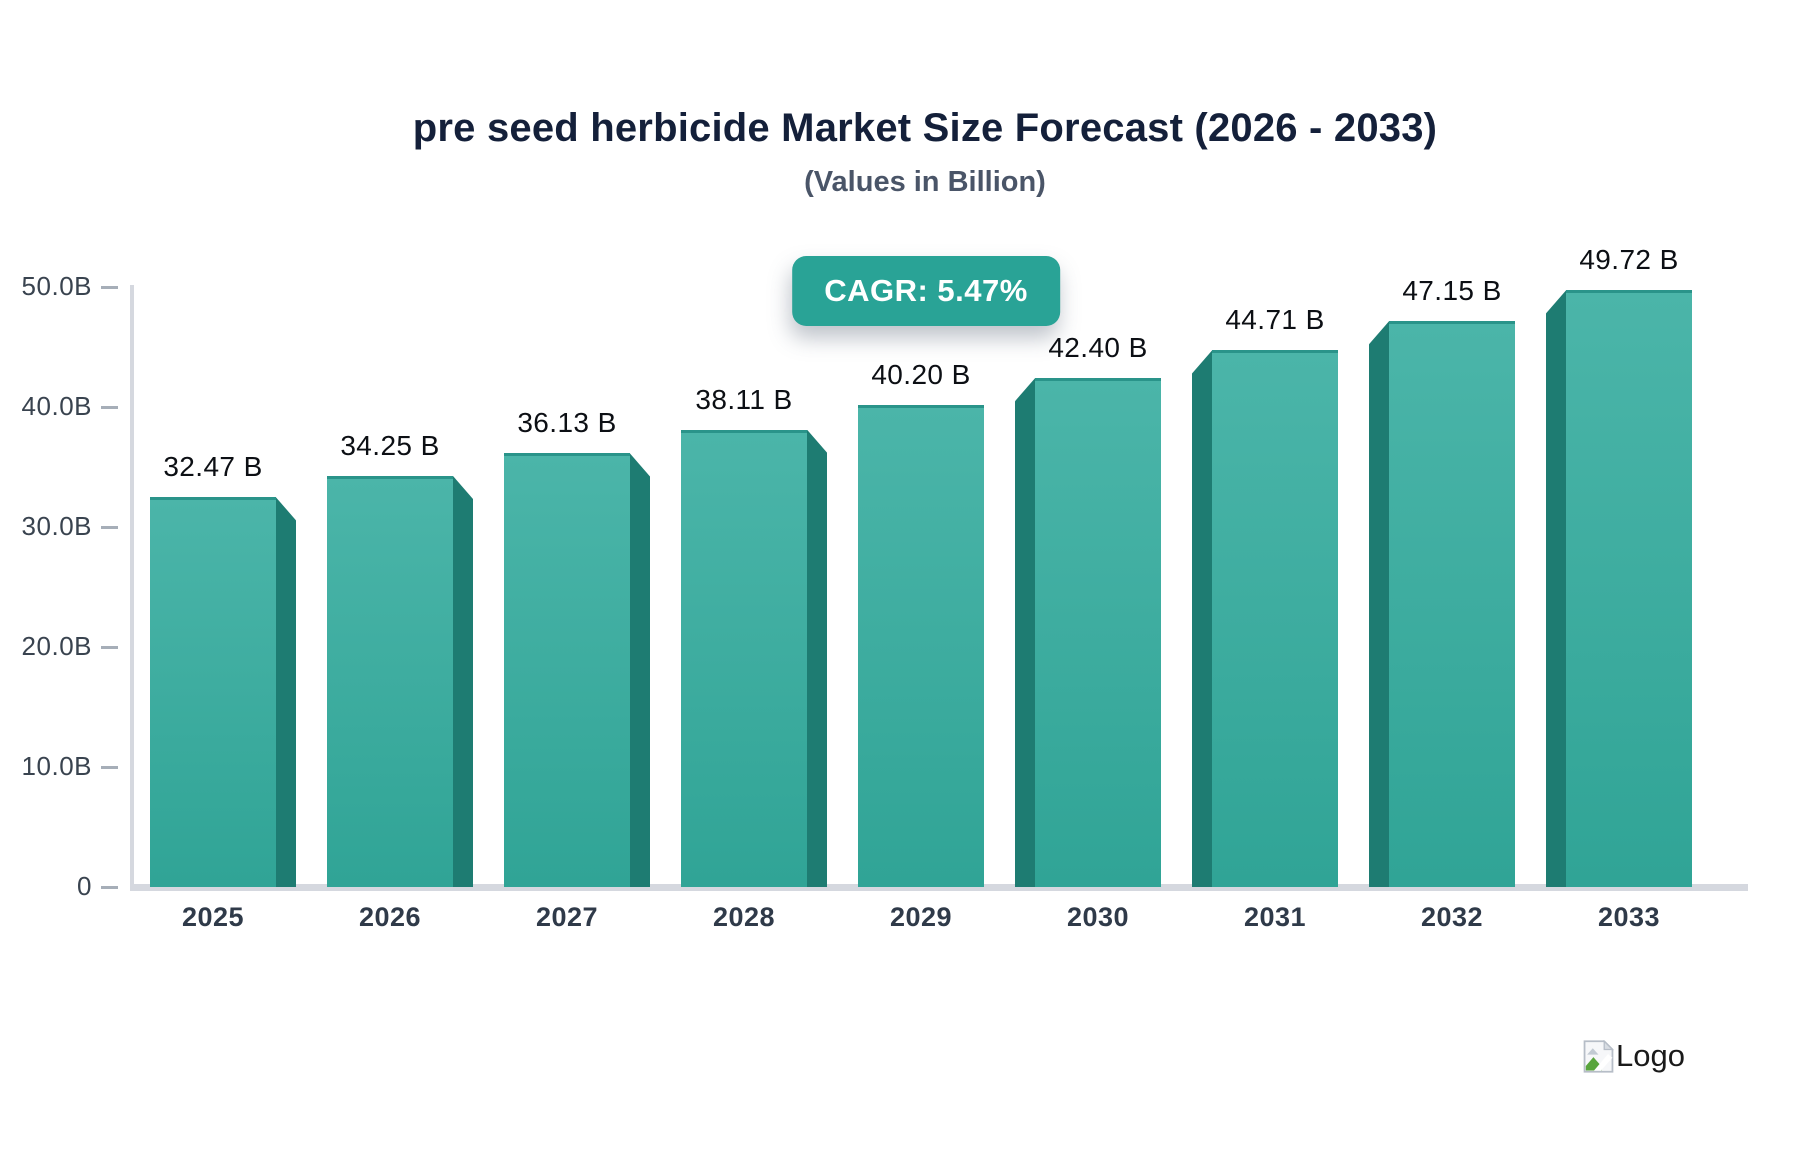  I want to click on bar-2030, so click(1098, 632).